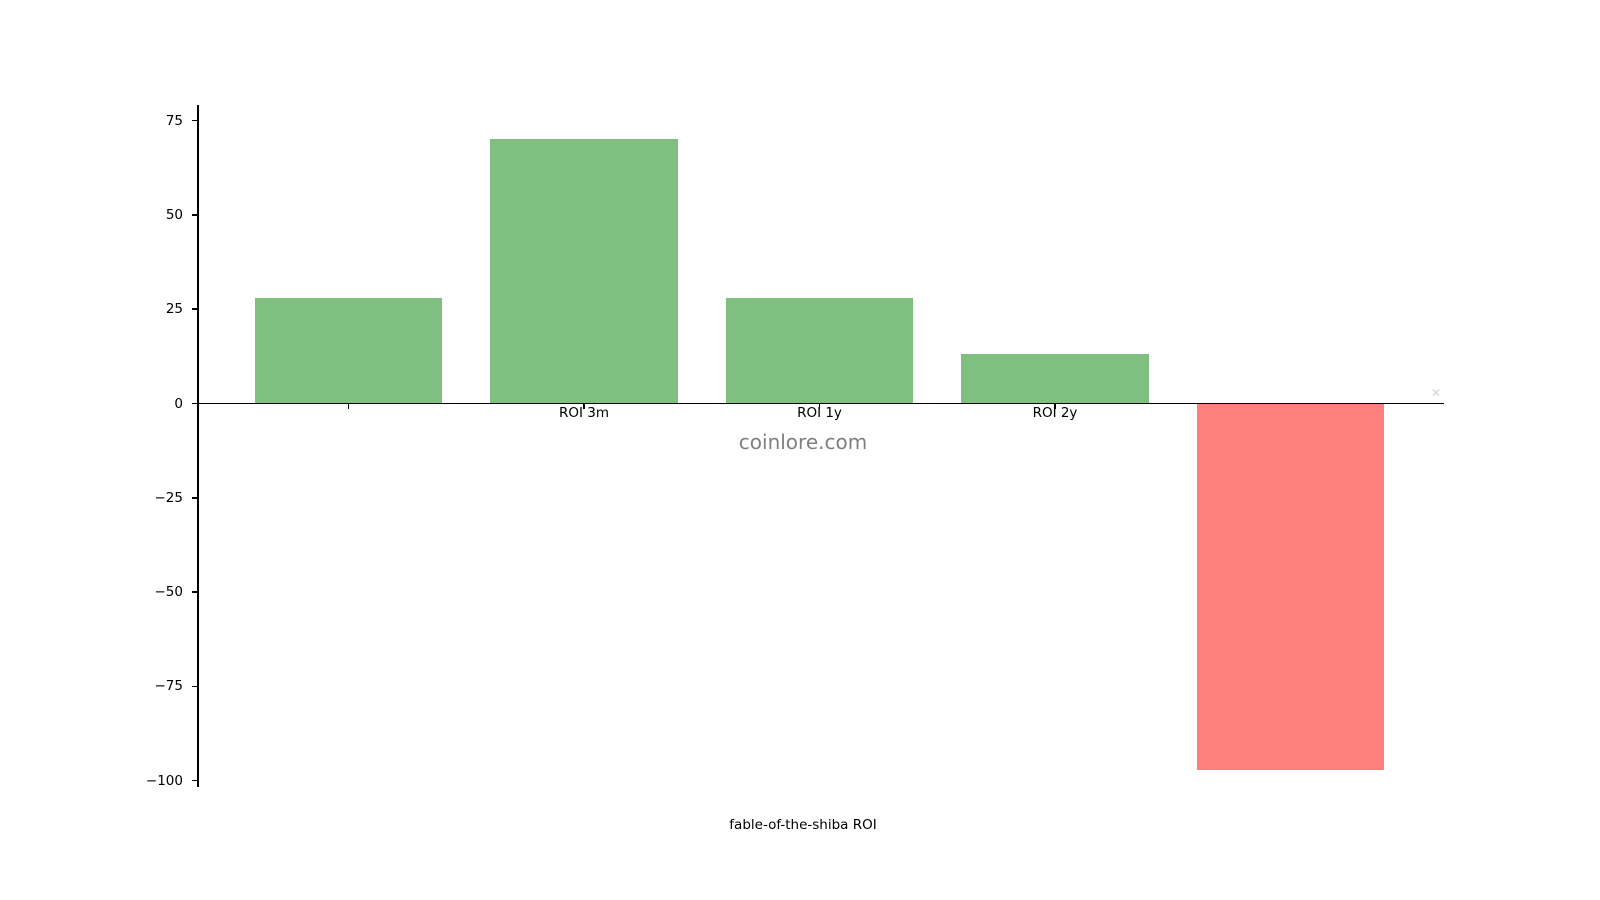 This screenshot has width=1600, height=900. Describe the element at coordinates (819, 413) in the screenshot. I see `x-tick-label: ROI 1y` at that location.